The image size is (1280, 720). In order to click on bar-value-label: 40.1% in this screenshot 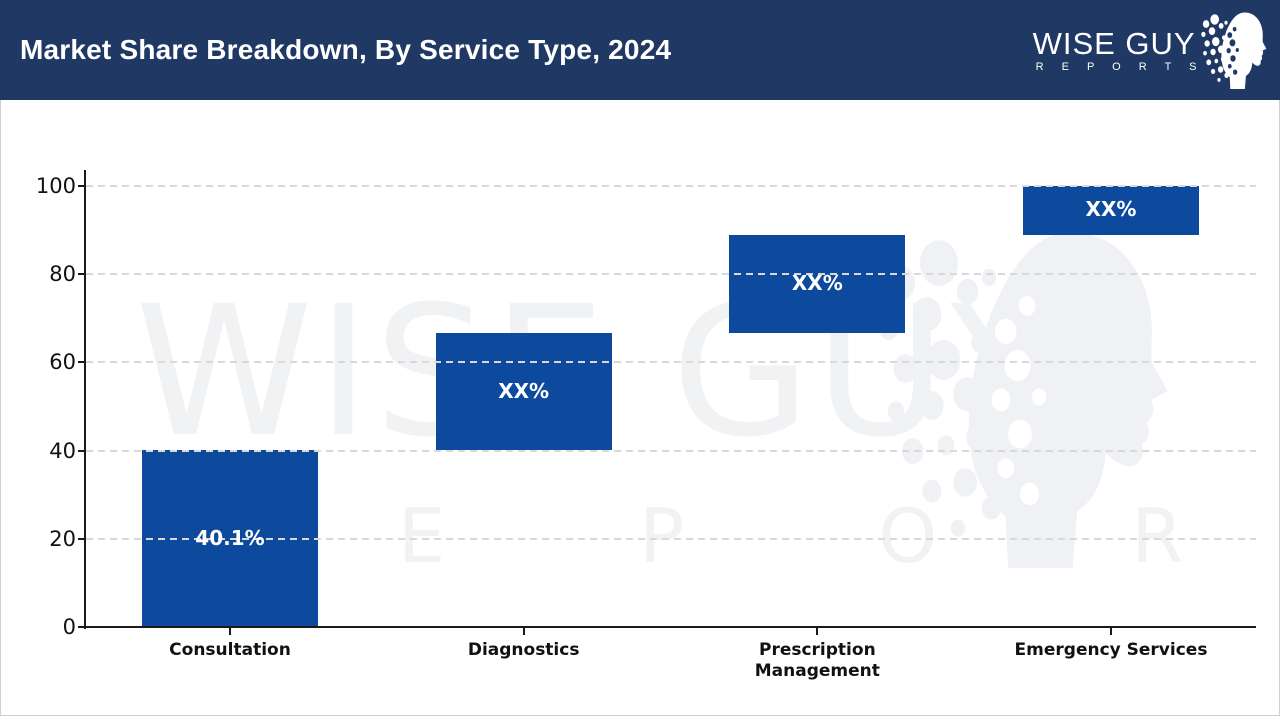, I will do `click(230, 537)`.